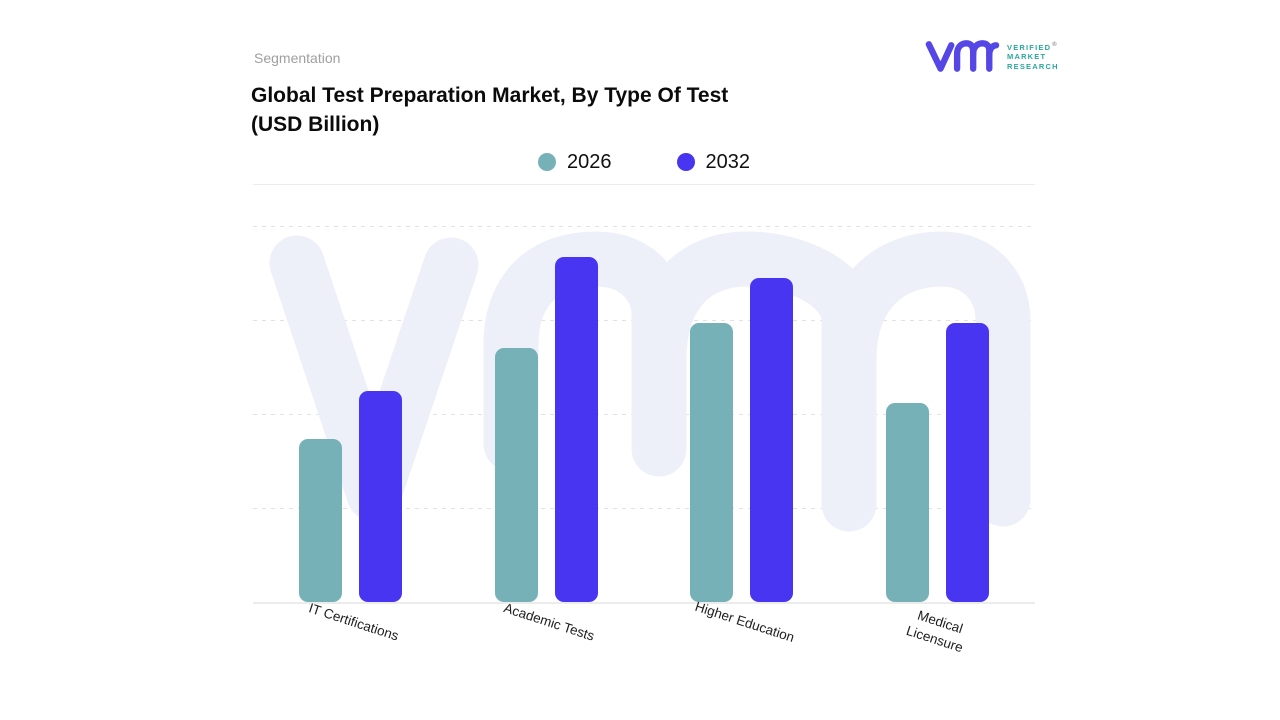 This screenshot has height=720, width=1280. What do you see at coordinates (297, 58) in the screenshot?
I see `eyebrow-label: Segmentation` at bounding box center [297, 58].